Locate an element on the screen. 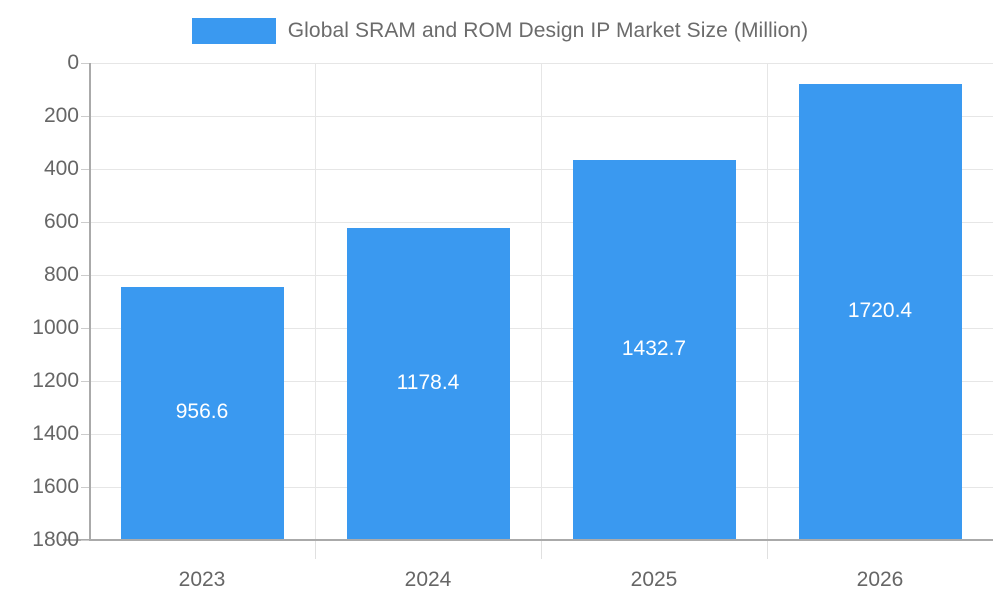 The height and width of the screenshot is (600, 1000). bar-2025: 1432.7 is located at coordinates (654, 350).